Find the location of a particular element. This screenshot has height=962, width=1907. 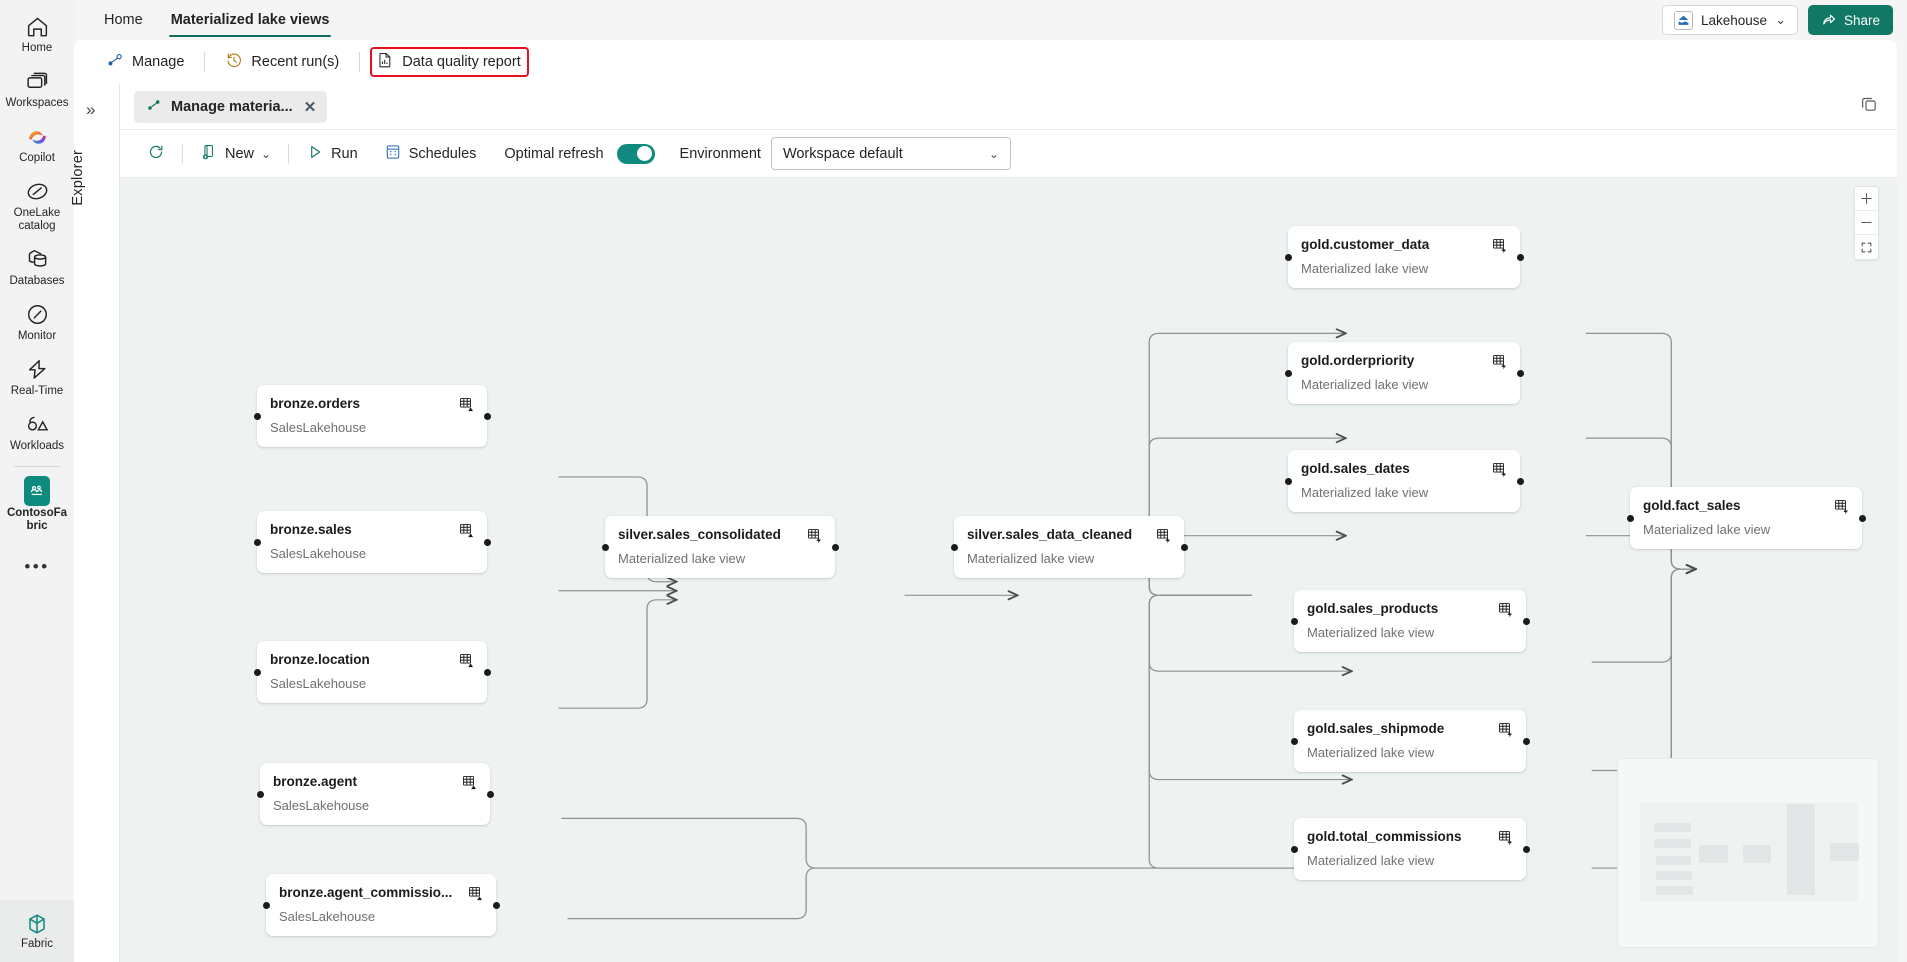

sidebar-item-monitor: Monitor is located at coordinates (37, 321).